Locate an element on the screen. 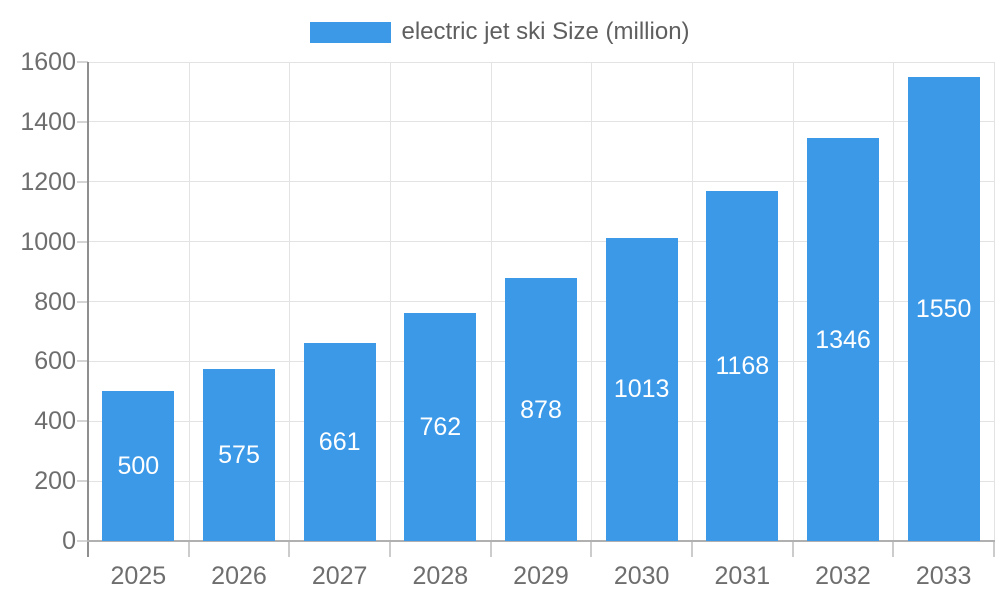 Image resolution: width=1000 pixels, height=600 pixels. bar-value-label: 762 is located at coordinates (440, 426).